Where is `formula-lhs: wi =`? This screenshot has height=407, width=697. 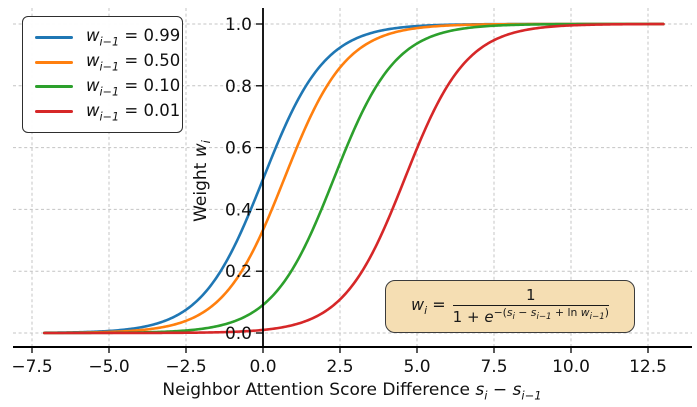
formula-lhs: wi = is located at coordinates (428, 306).